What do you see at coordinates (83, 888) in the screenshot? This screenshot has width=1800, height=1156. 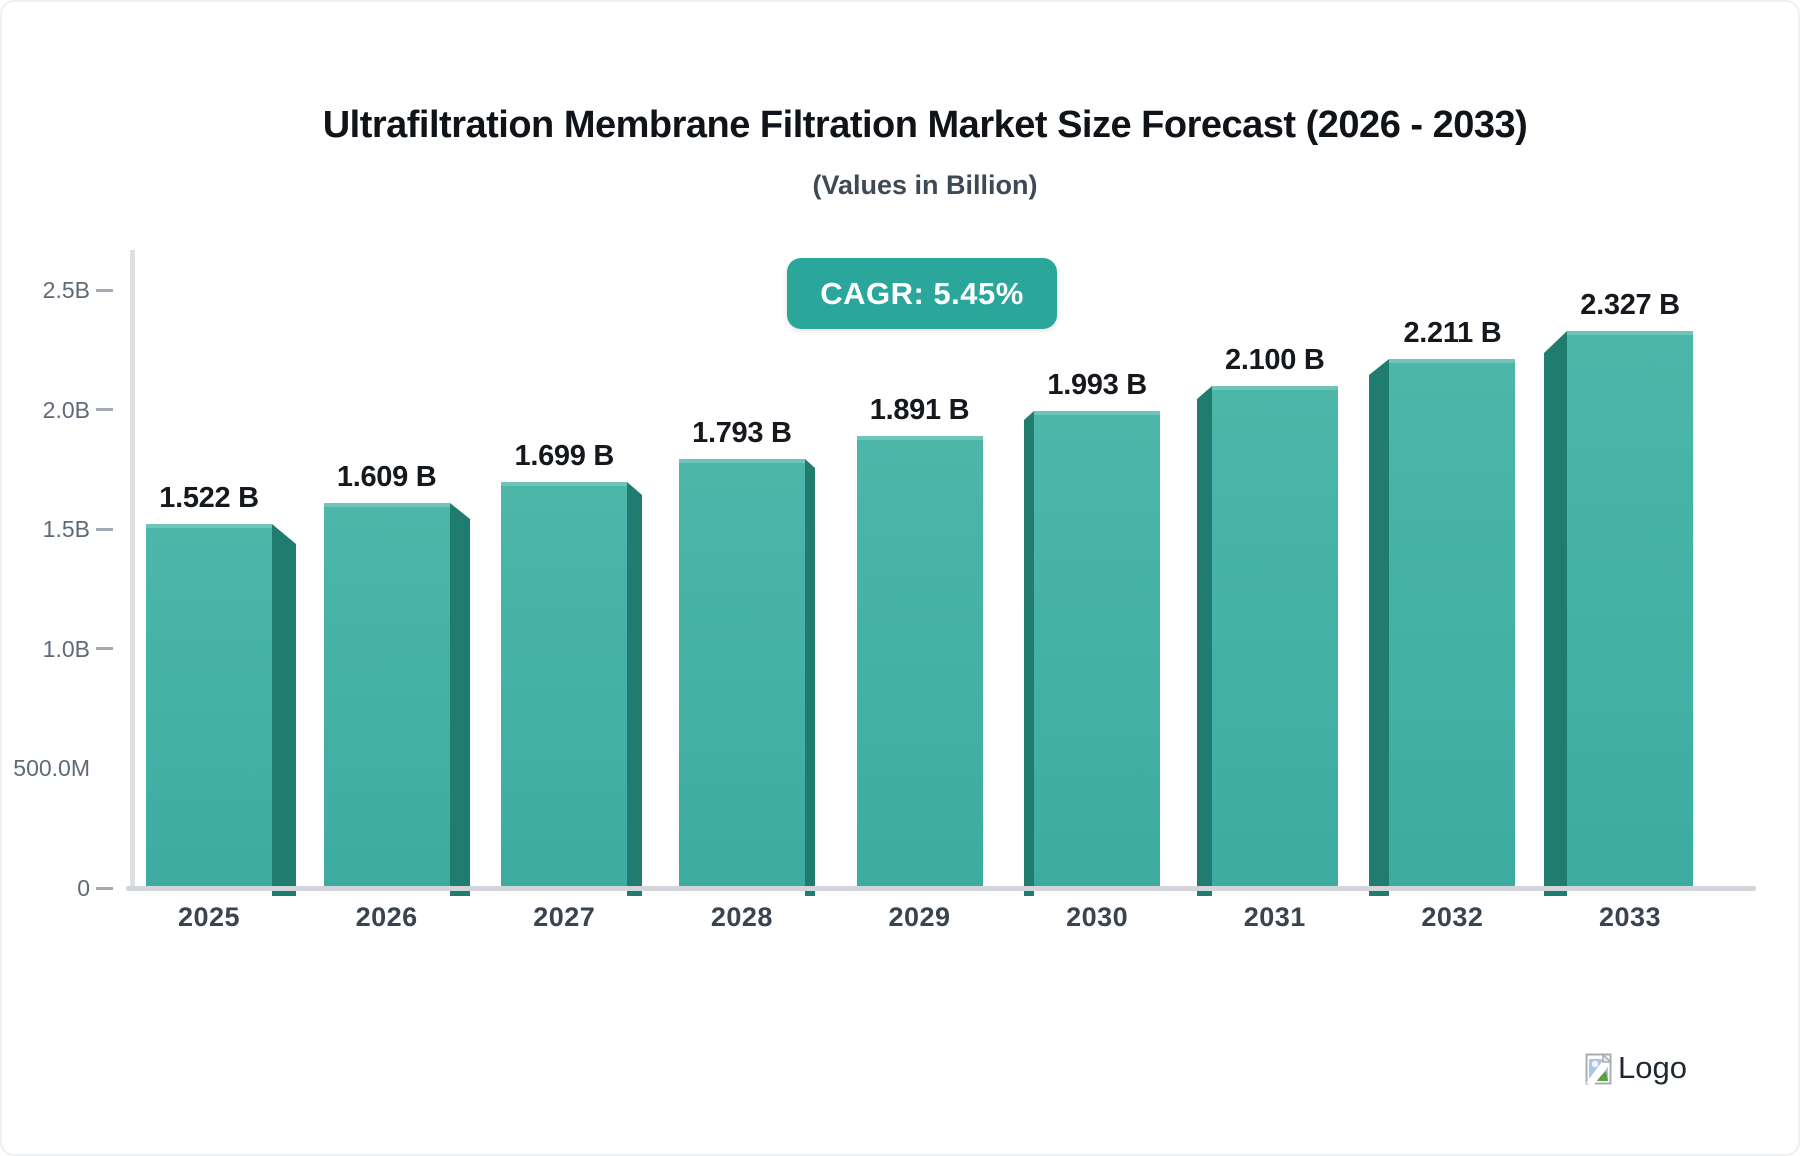 I see `y-tick-label: 0` at bounding box center [83, 888].